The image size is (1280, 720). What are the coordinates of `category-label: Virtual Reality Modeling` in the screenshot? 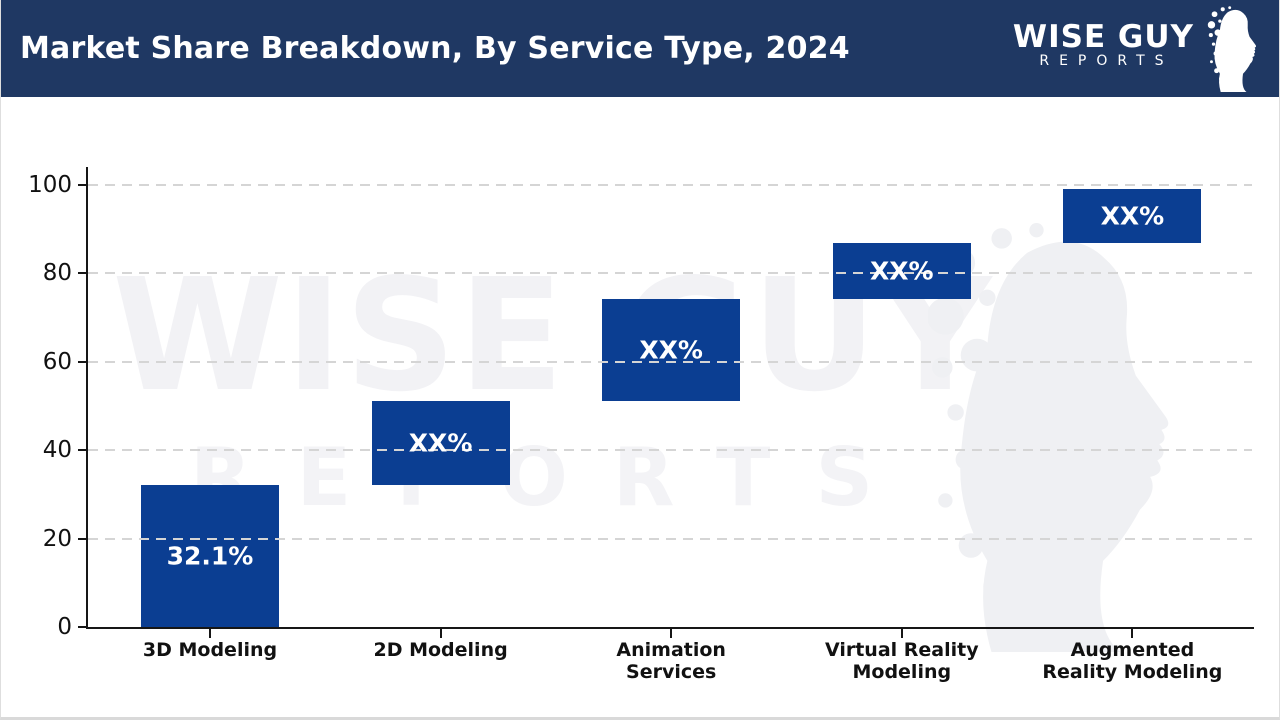 It's located at (901, 661).